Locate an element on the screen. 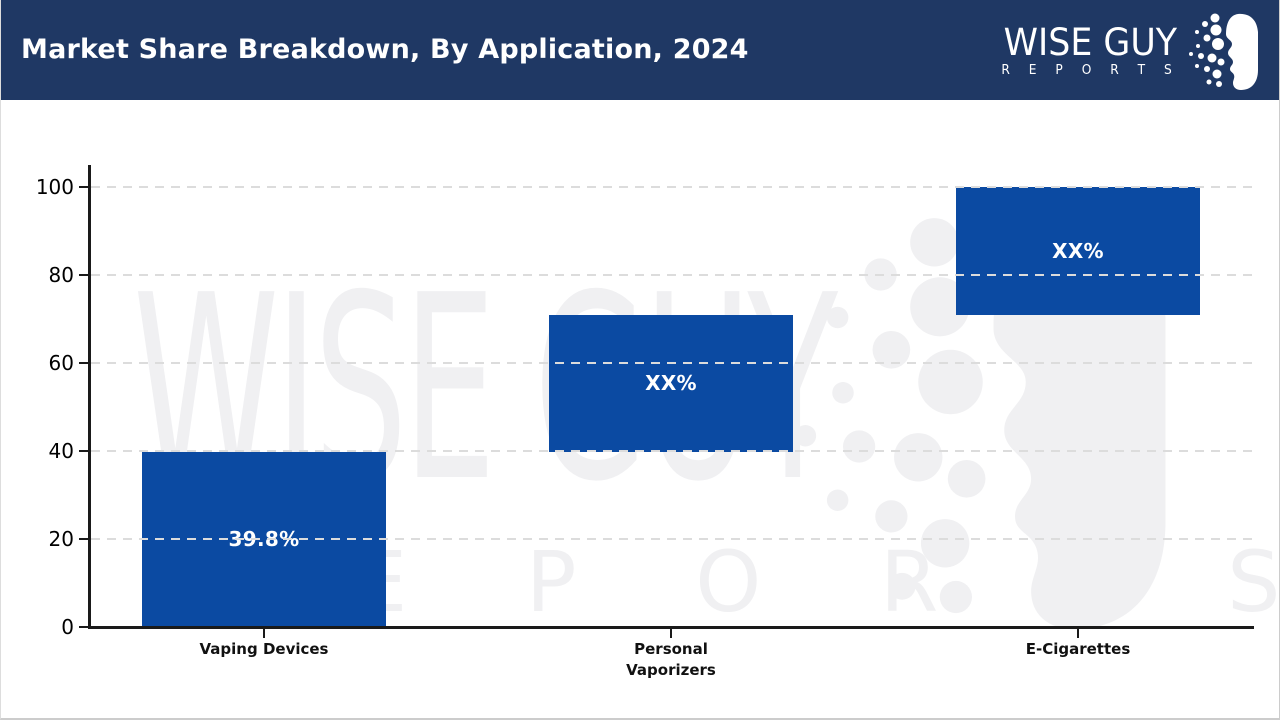 Image resolution: width=1280 pixels, height=720 pixels. y-tick-label: 80 is located at coordinates (61, 275).